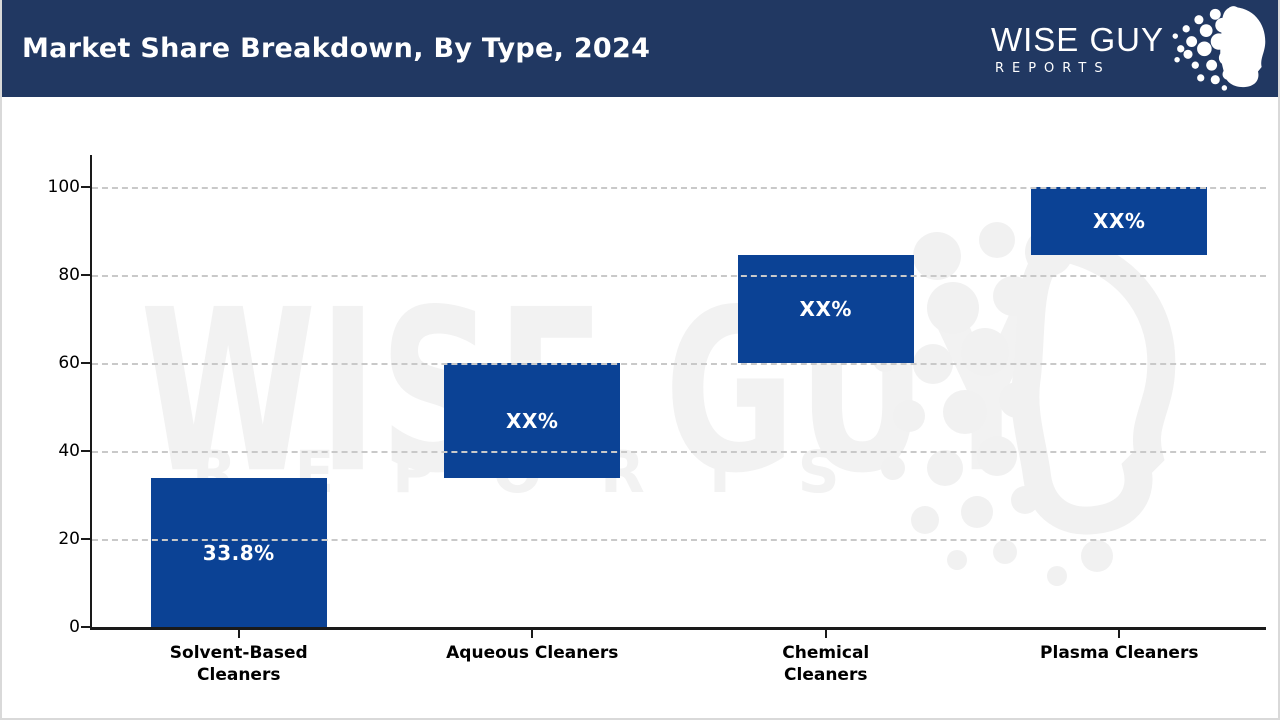 The height and width of the screenshot is (720, 1280). I want to click on logo-text: WISE GUY REPORTS, so click(1077, 49).